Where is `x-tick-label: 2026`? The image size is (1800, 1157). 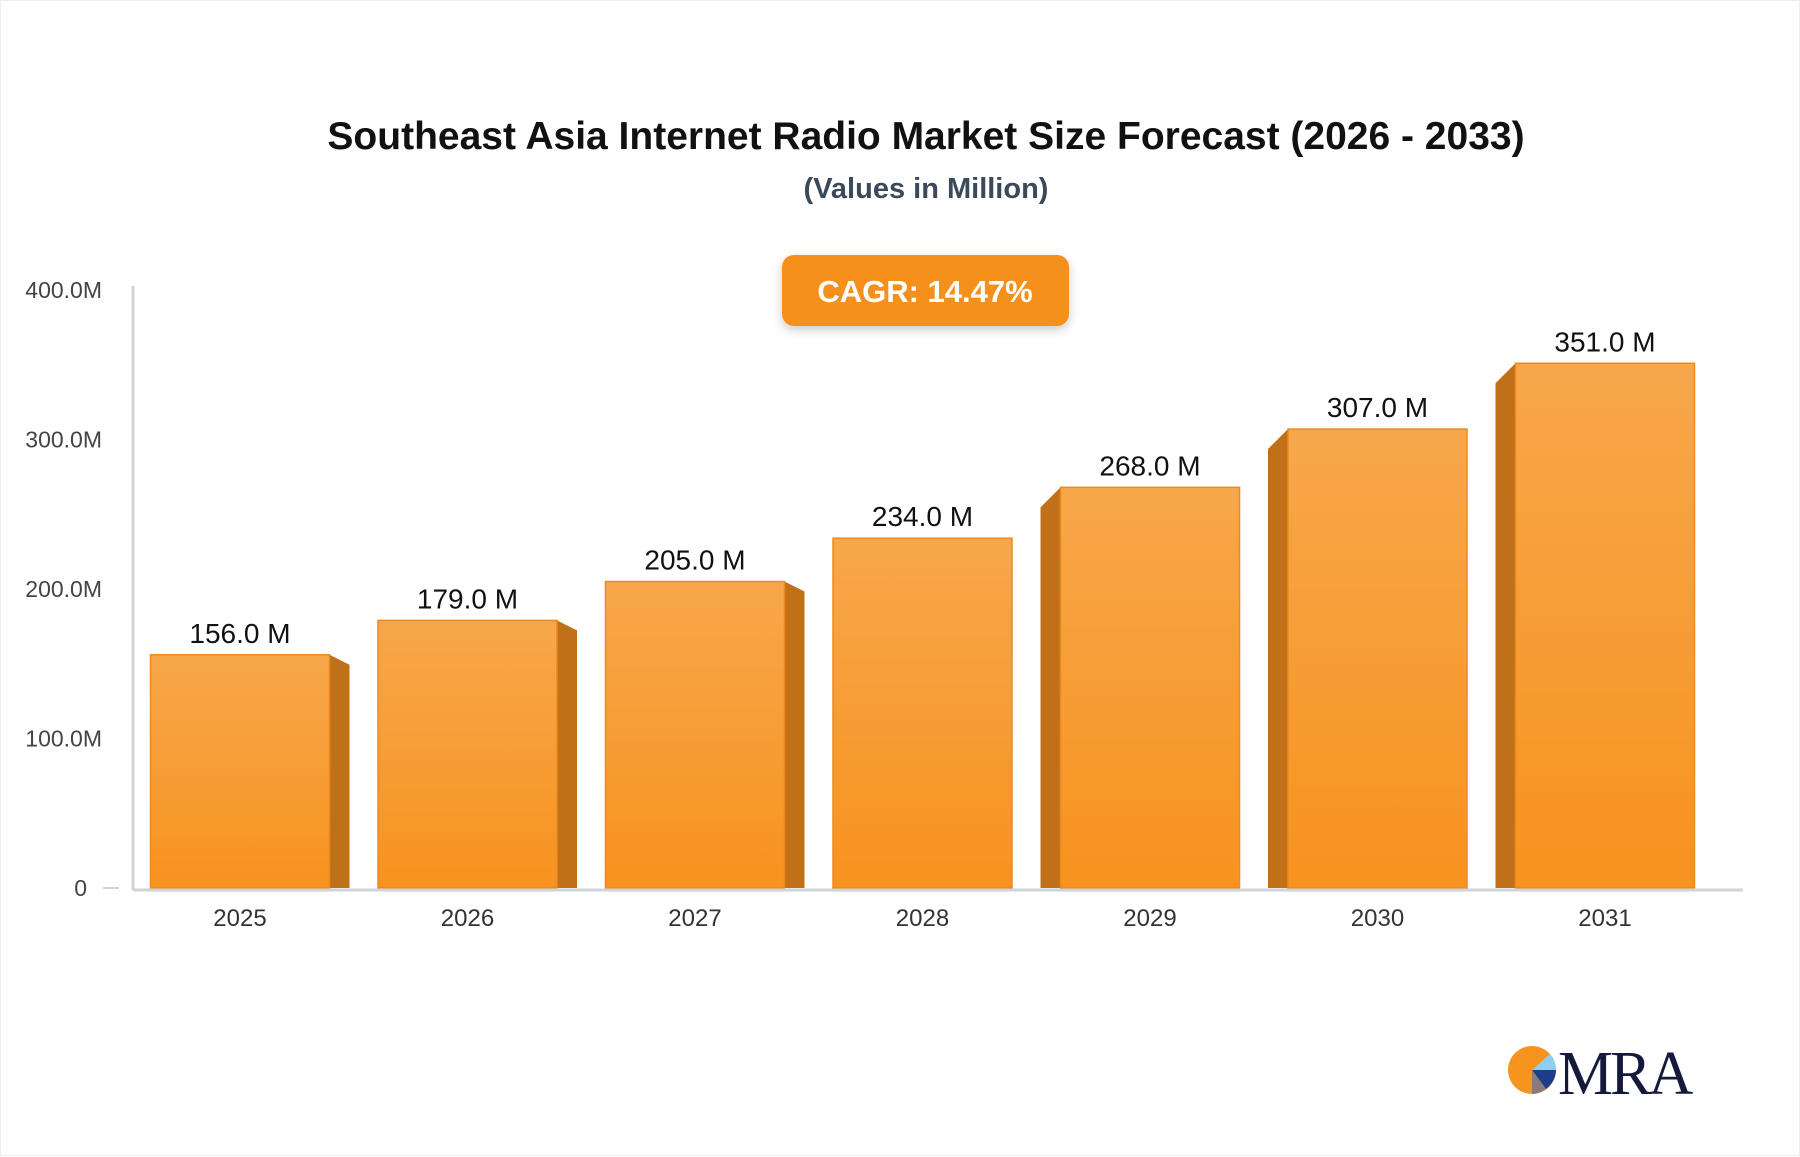 x-tick-label: 2026 is located at coordinates (467, 918).